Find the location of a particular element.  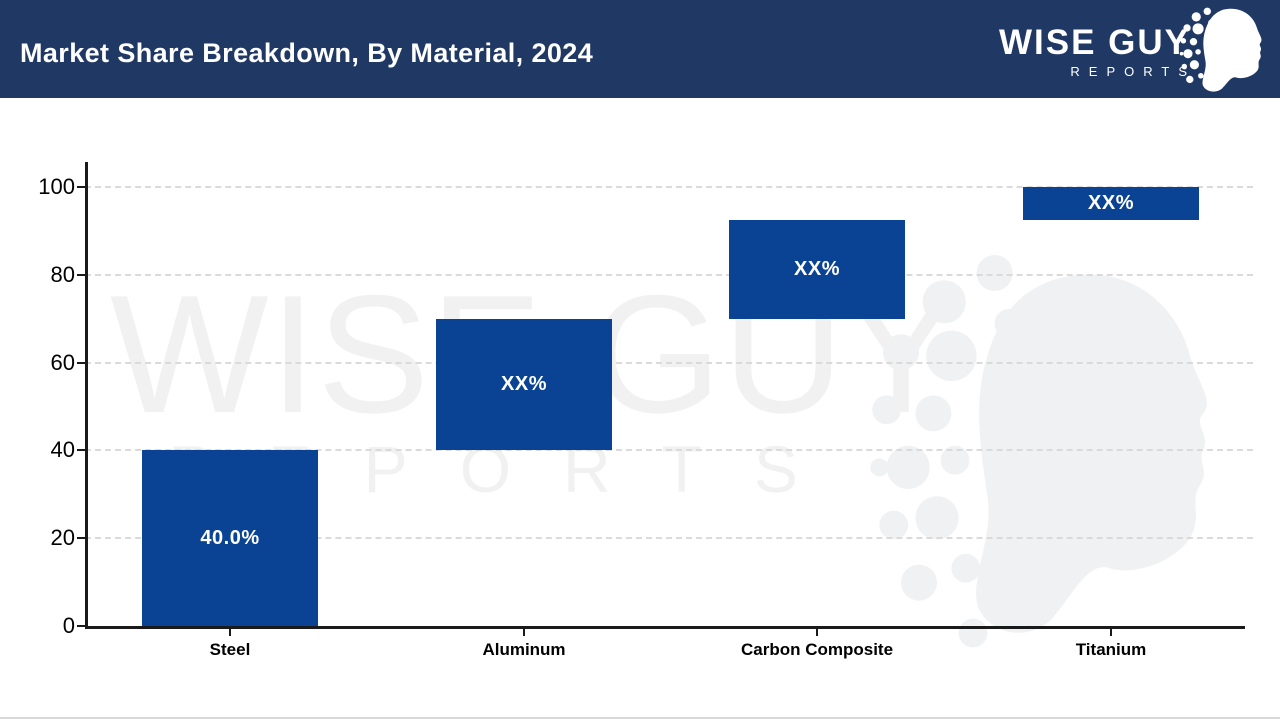

y-tick-label: 100 is located at coordinates (56, 186).